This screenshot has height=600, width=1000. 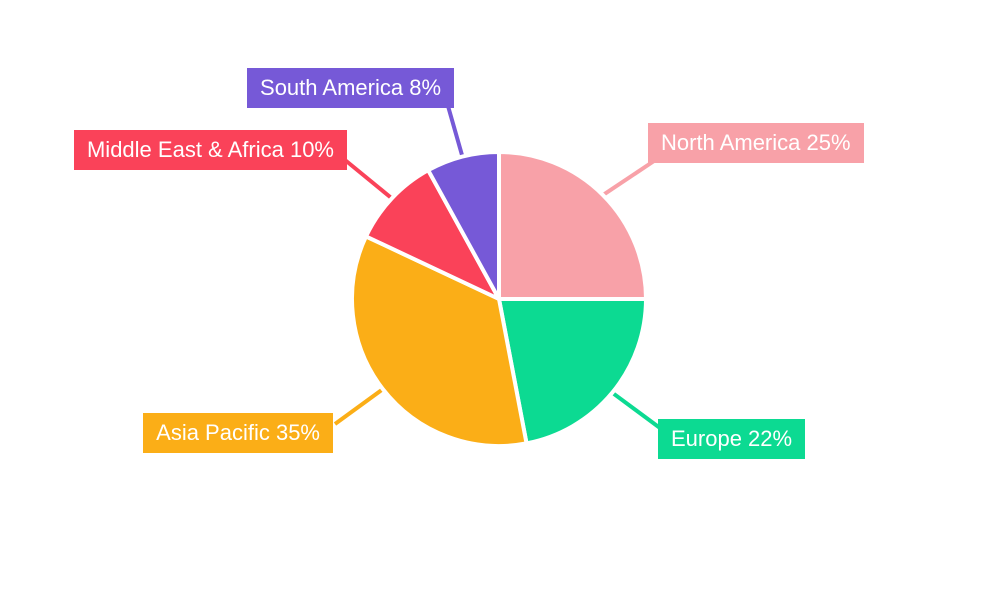 What do you see at coordinates (368, 179) in the screenshot?
I see `leader-line-middle-east-africa` at bounding box center [368, 179].